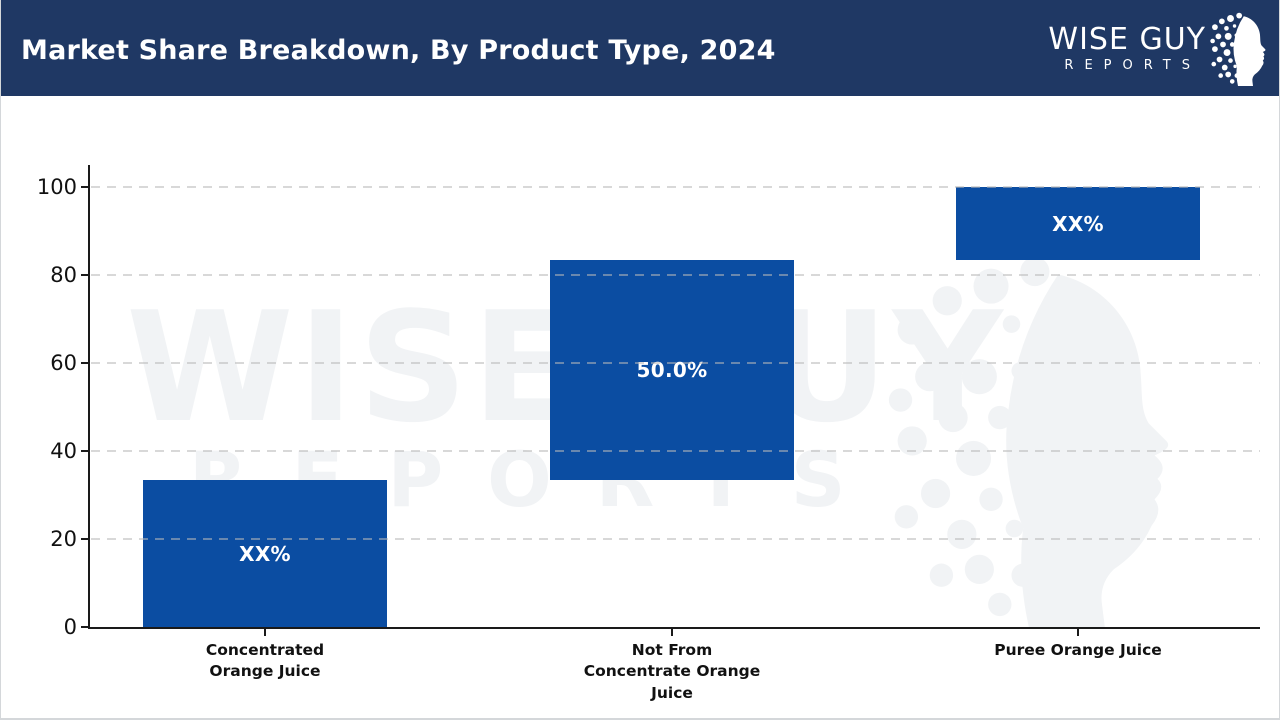 This screenshot has width=1280, height=720. I want to click on x-category-label: Concentrated Orange Juice, so click(265, 661).